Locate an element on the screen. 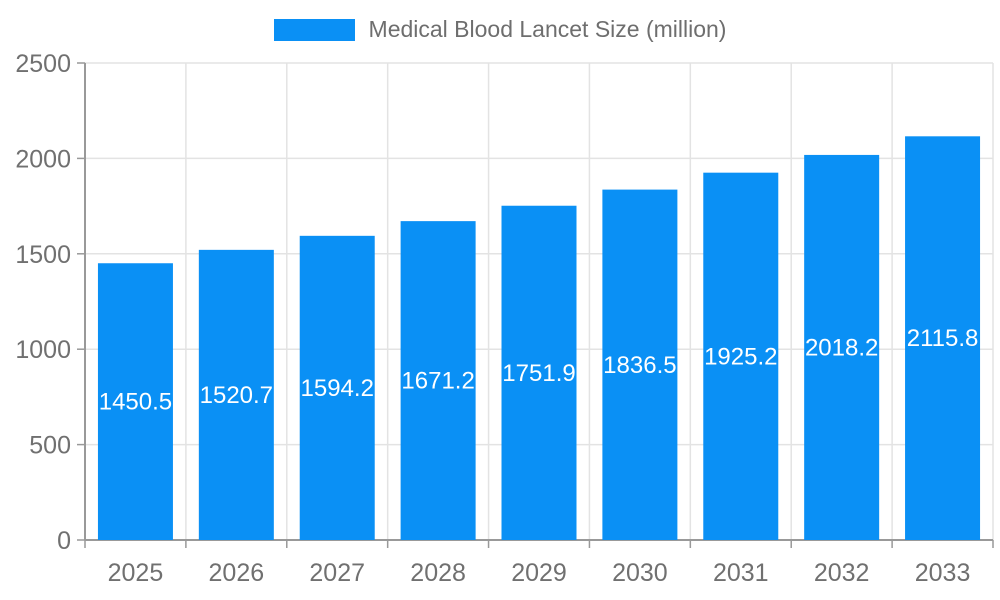  bar-value-label: 2018.2 is located at coordinates (841, 347).